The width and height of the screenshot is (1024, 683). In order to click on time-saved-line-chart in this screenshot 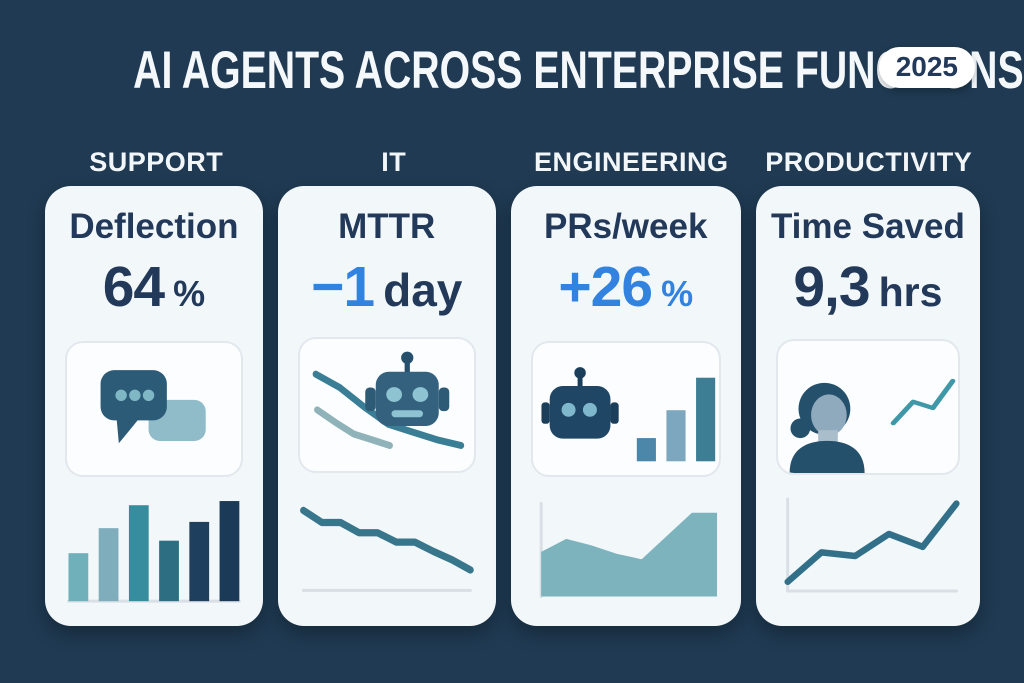, I will do `click(872, 545)`.